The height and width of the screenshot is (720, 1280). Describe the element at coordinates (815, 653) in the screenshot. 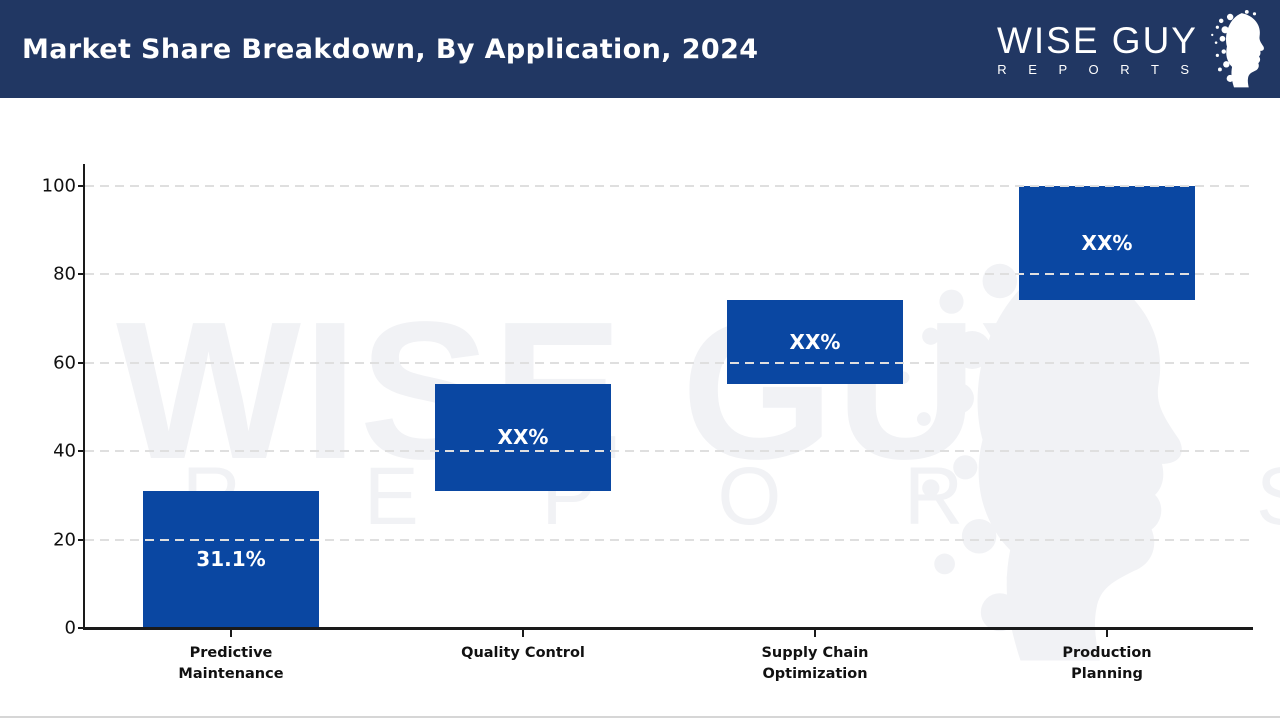

I see `x-axis-label-line: Supply Chain` at that location.